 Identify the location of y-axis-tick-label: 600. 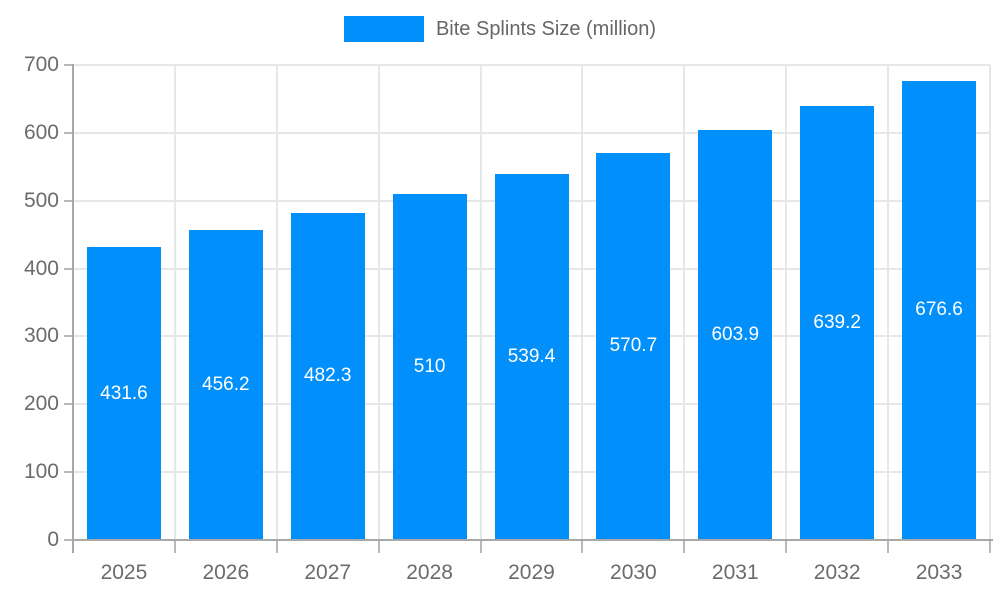
(41, 132).